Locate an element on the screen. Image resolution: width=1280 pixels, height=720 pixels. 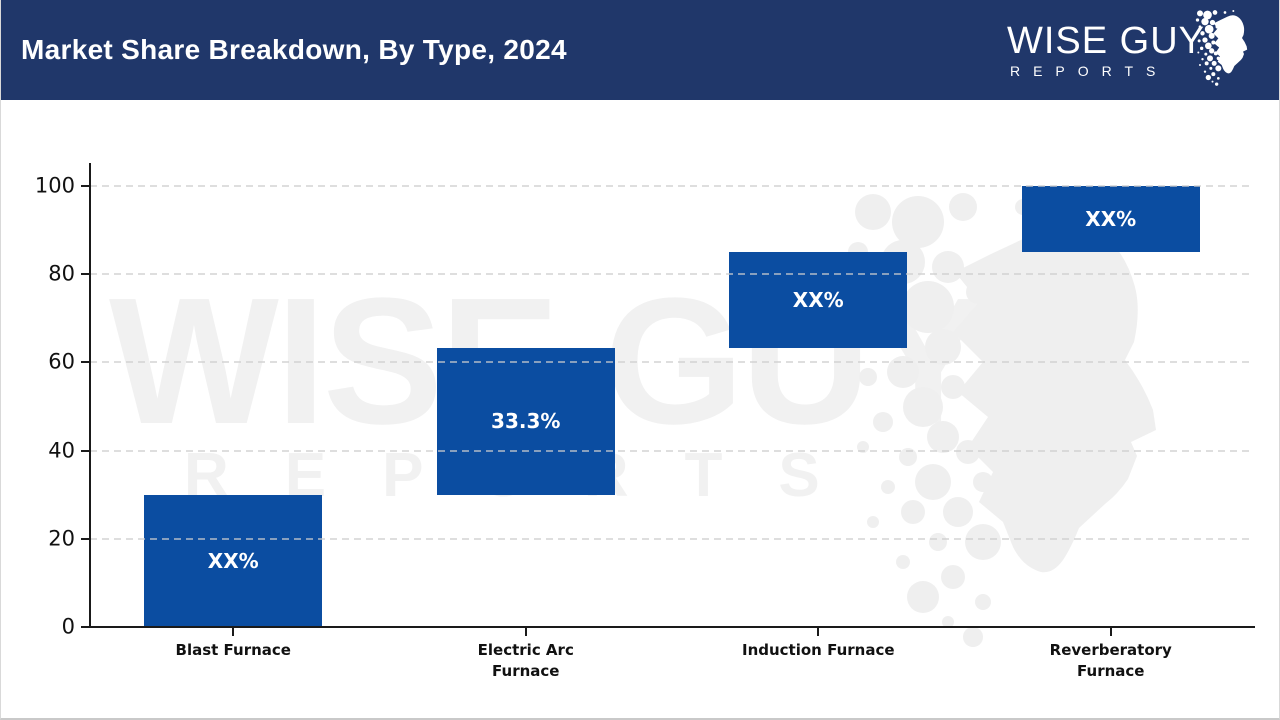
x-category-label: Blast Furnace is located at coordinates (233, 650).